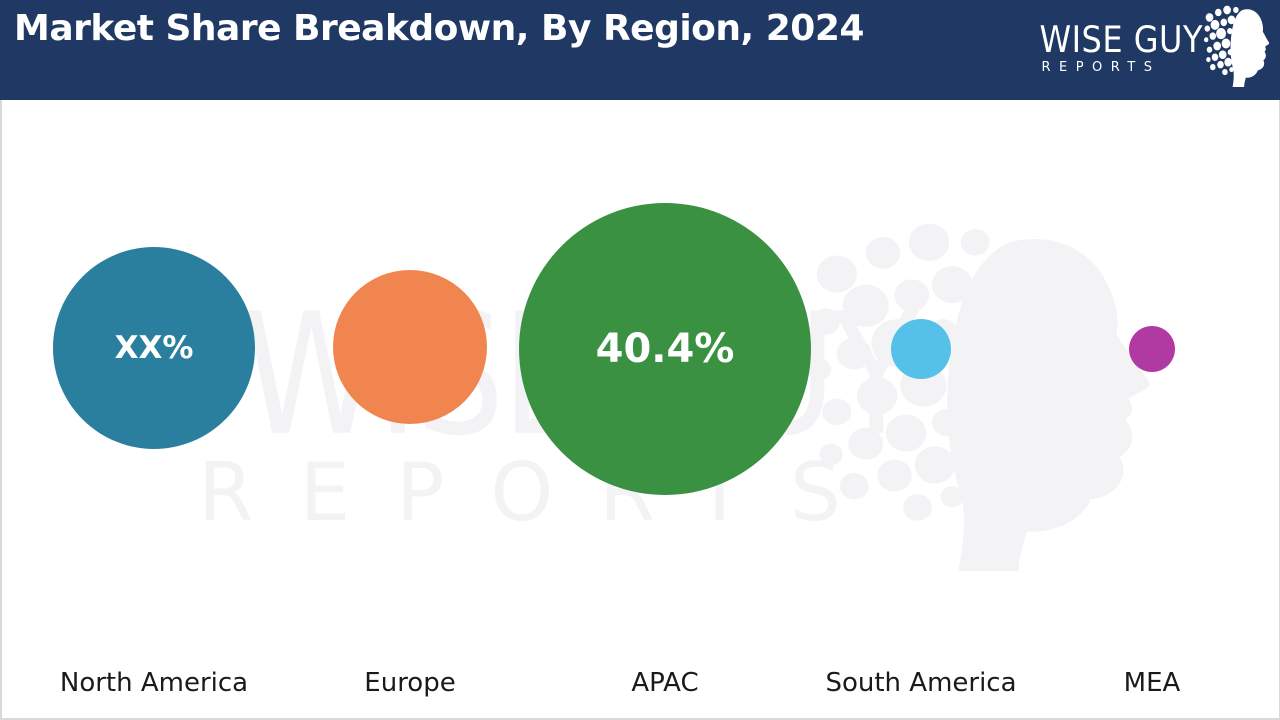 The height and width of the screenshot is (720, 1280). I want to click on category-label-europe: Europe, so click(410, 683).